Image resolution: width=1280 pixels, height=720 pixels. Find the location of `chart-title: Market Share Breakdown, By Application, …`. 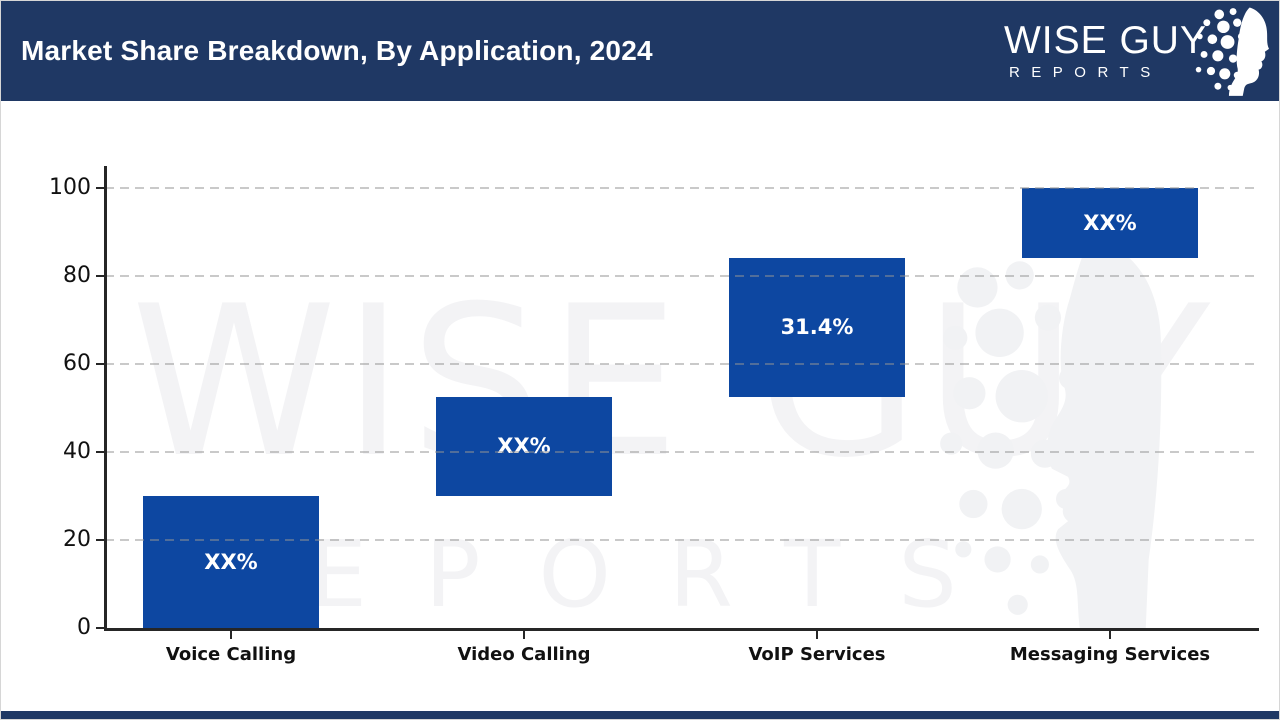

chart-title: Market Share Breakdown, By Application, … is located at coordinates (337, 50).